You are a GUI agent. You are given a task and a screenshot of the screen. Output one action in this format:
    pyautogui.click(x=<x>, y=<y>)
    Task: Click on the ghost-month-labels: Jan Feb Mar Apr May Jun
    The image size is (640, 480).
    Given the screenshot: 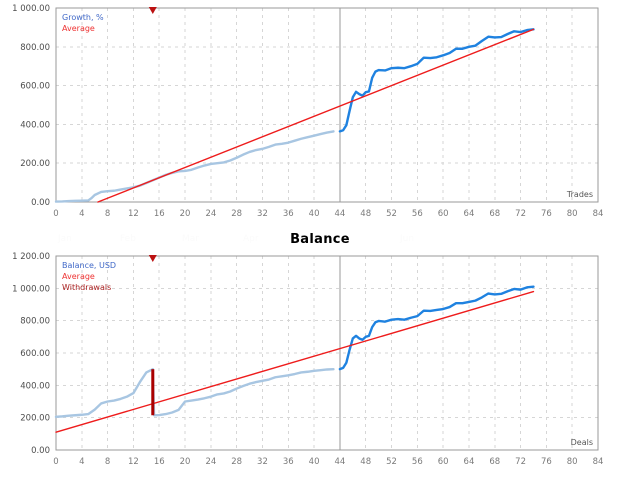 What is the action you would take?
    pyautogui.click(x=320, y=240)
    